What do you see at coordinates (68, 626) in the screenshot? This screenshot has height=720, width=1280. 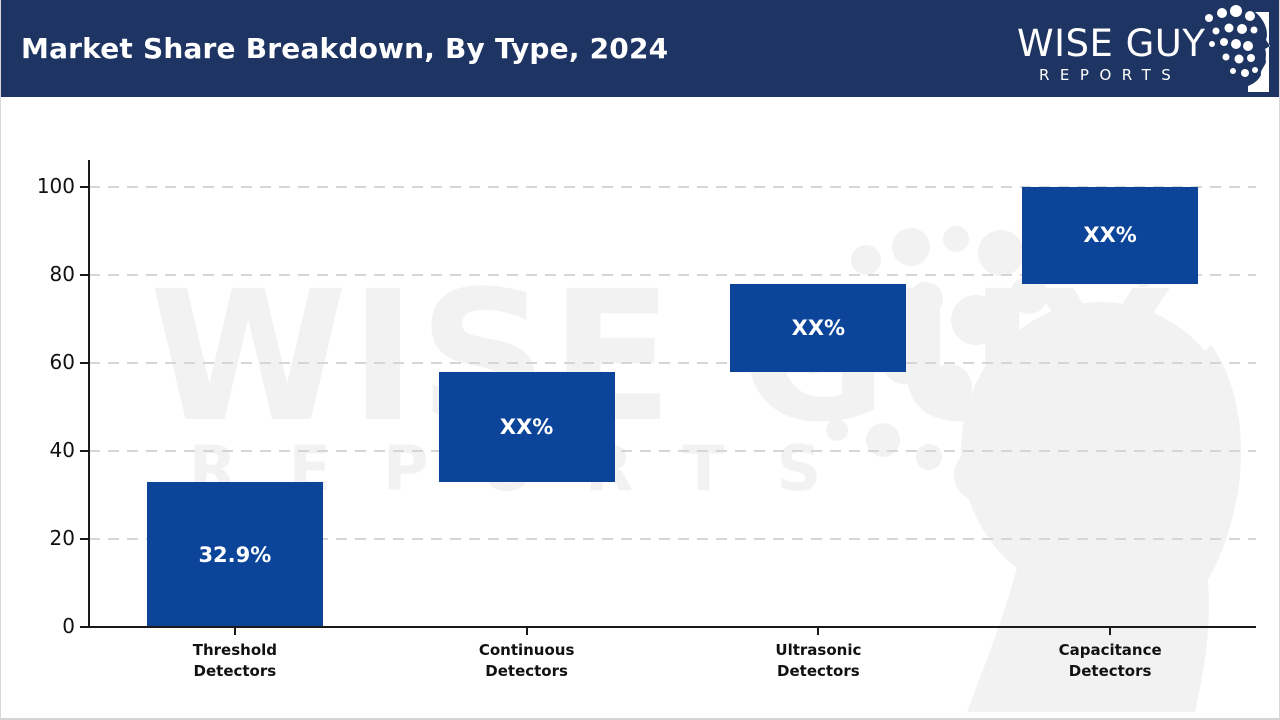 I see `y-tick-label-0: 0` at bounding box center [68, 626].